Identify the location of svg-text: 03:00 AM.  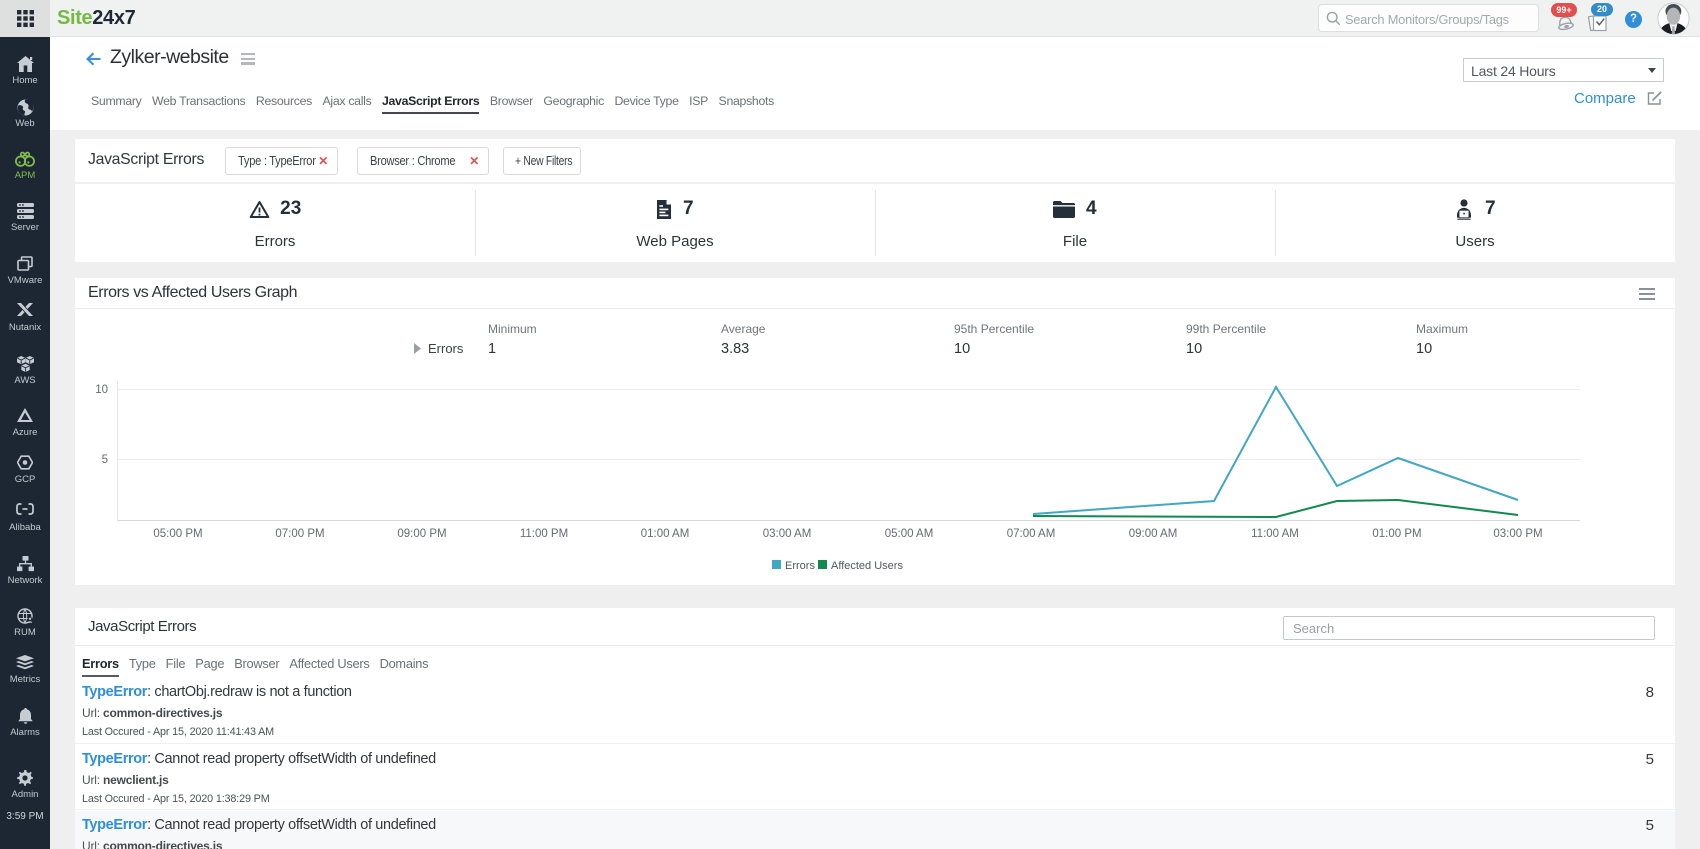
(787, 534).